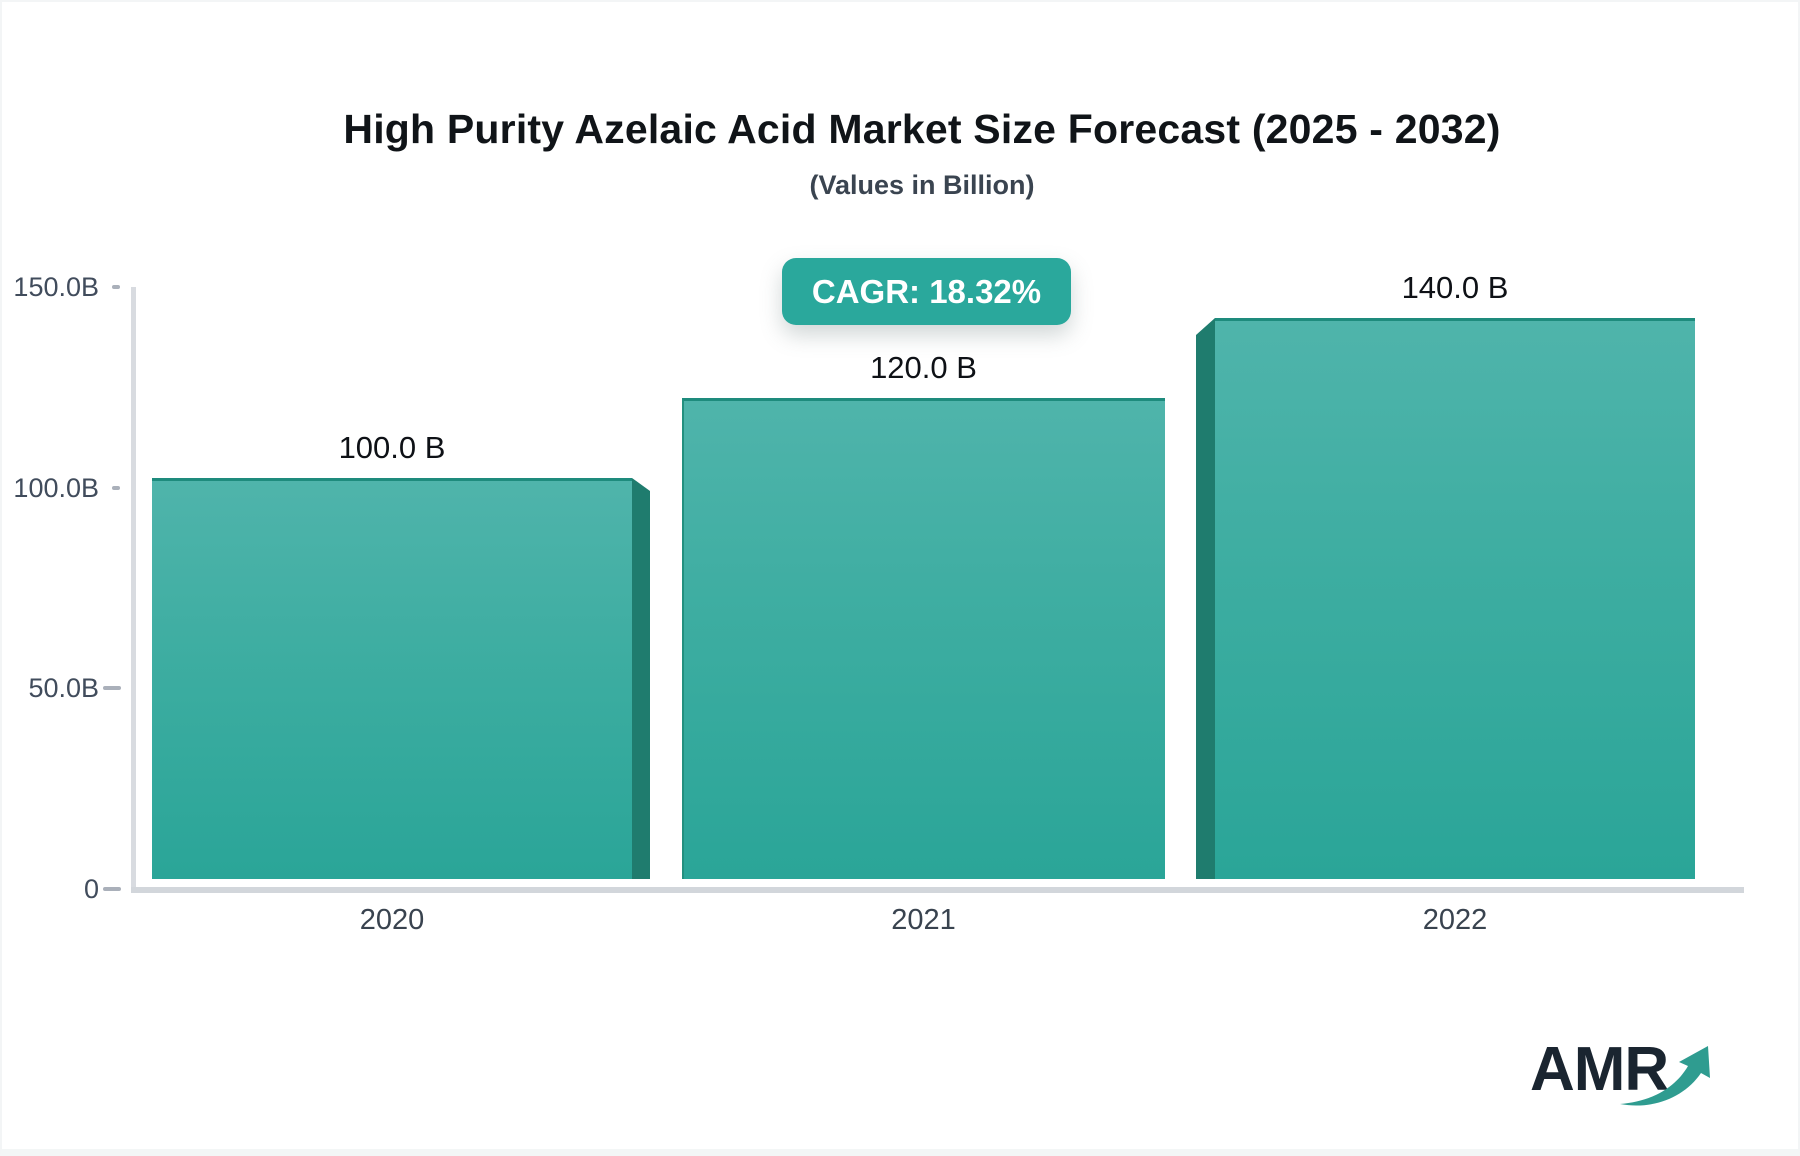  Describe the element at coordinates (923, 920) in the screenshot. I see `x-tick-label-2021: 2021` at that location.